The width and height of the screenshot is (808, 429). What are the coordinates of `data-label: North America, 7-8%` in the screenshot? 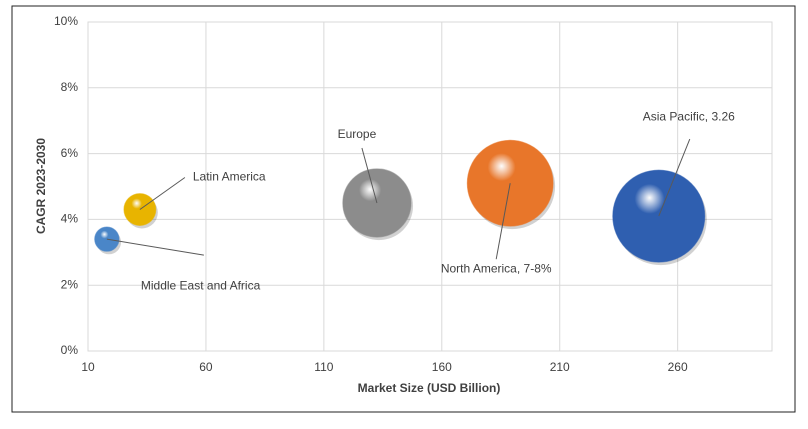 It's located at (496, 268).